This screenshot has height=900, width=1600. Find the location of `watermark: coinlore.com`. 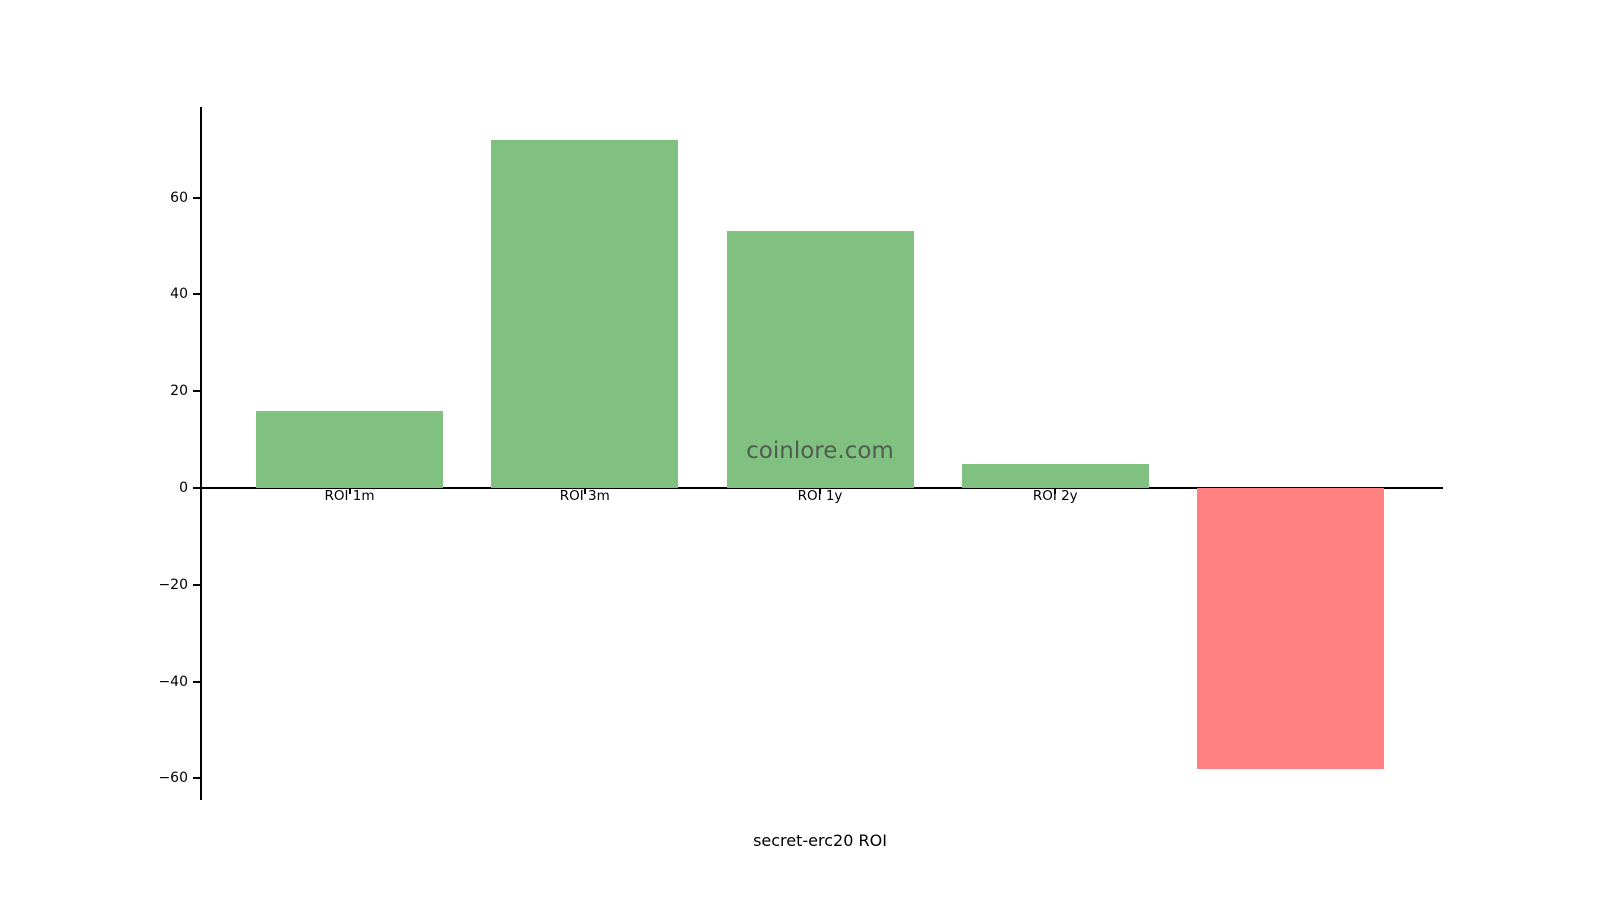

watermark: coinlore.com is located at coordinates (820, 451).